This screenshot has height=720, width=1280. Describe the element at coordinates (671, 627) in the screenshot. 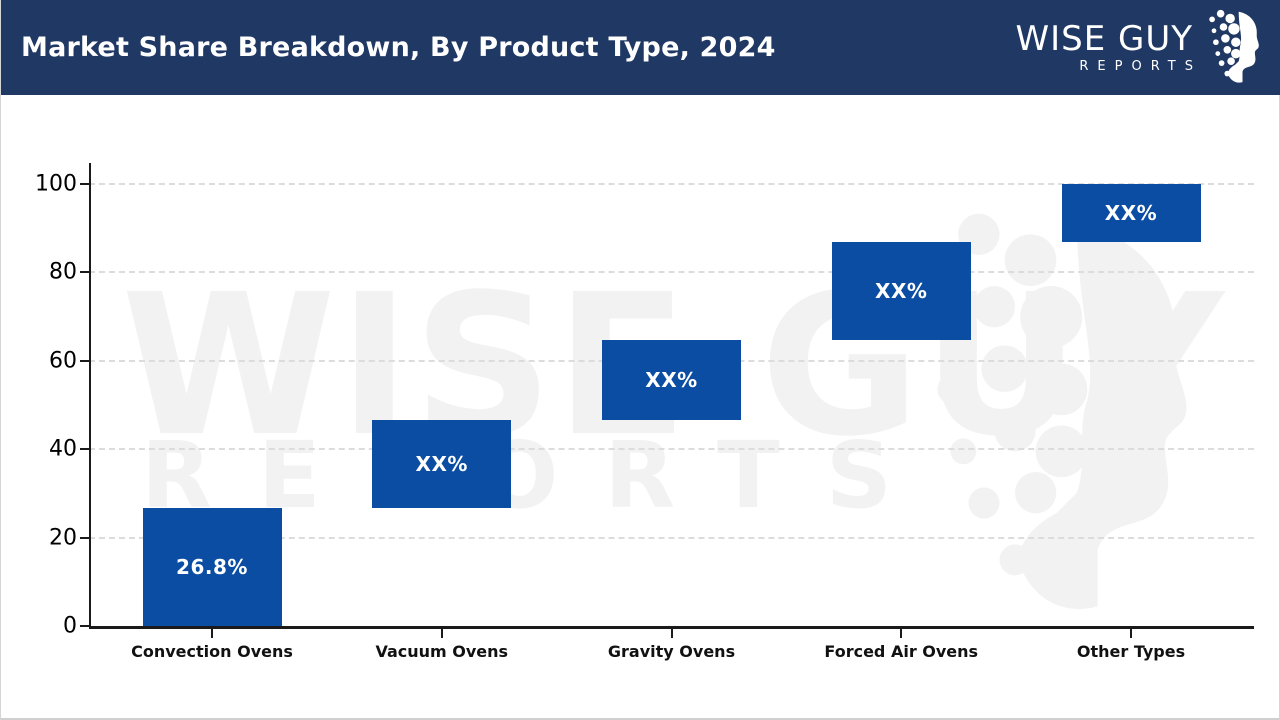

I see `x-axis` at that location.